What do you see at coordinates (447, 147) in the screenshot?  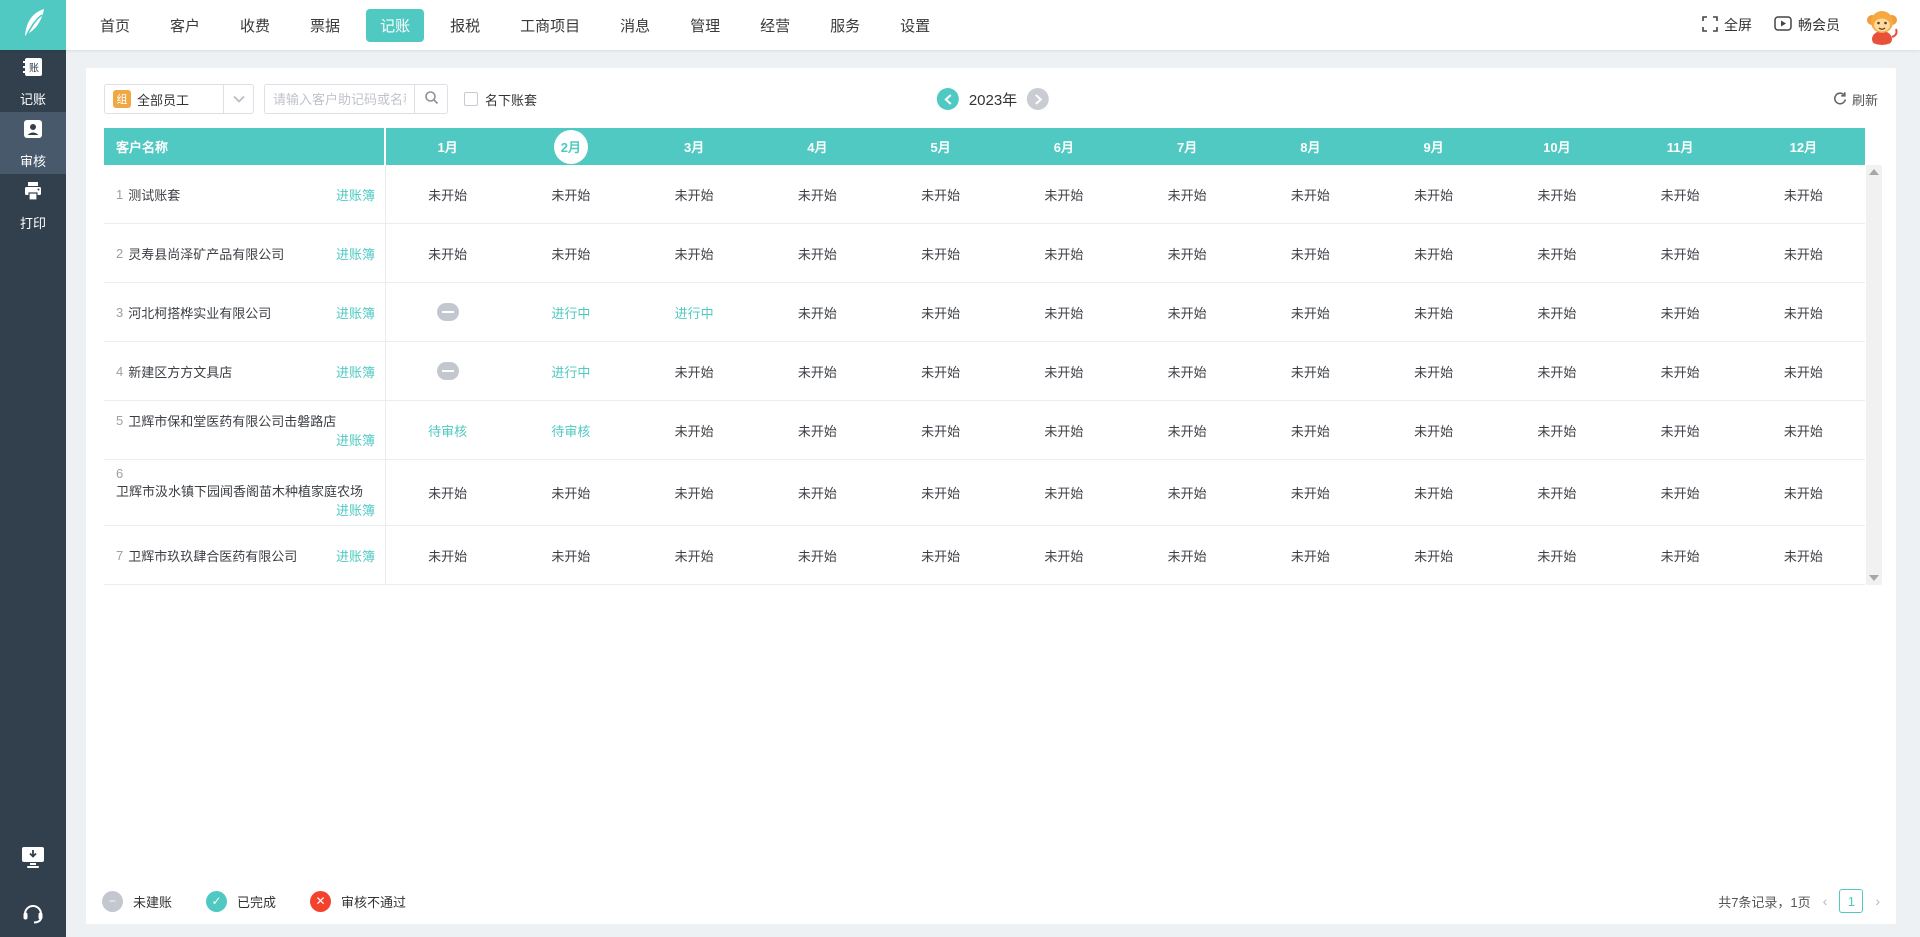 I see `column-header-month: 1月` at bounding box center [447, 147].